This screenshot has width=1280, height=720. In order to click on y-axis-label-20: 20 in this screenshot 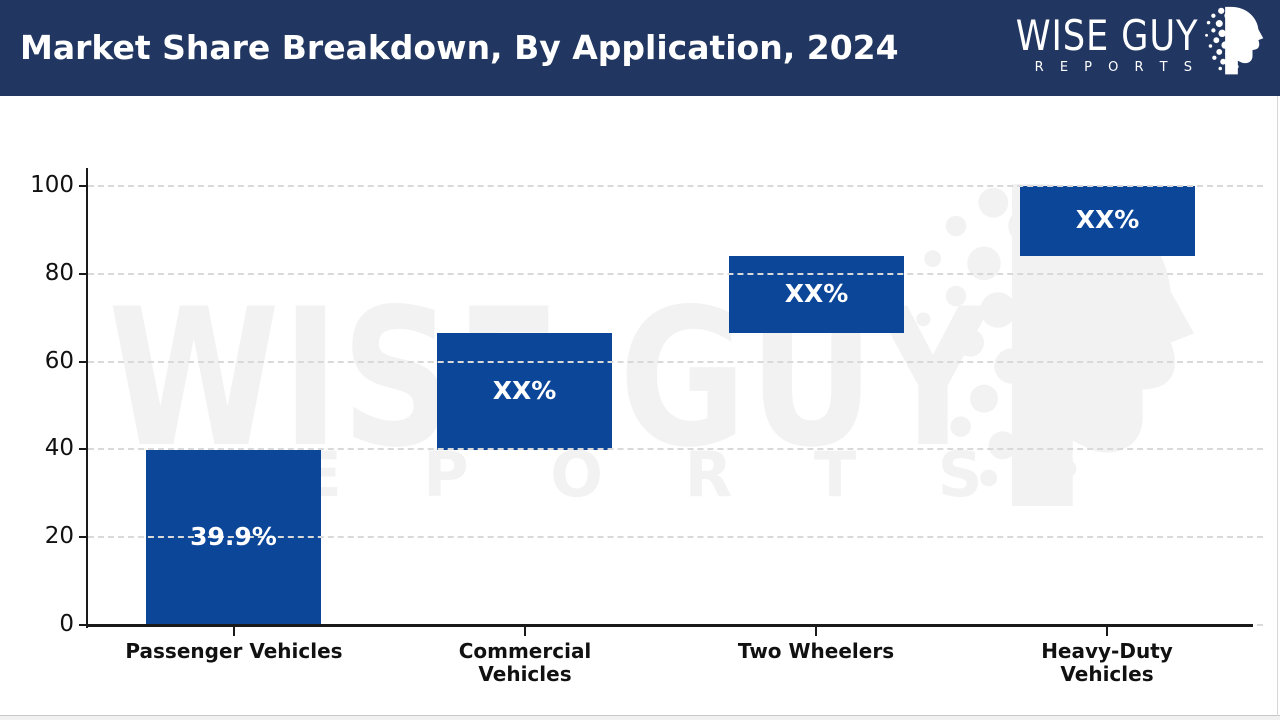, I will do `click(59, 536)`.